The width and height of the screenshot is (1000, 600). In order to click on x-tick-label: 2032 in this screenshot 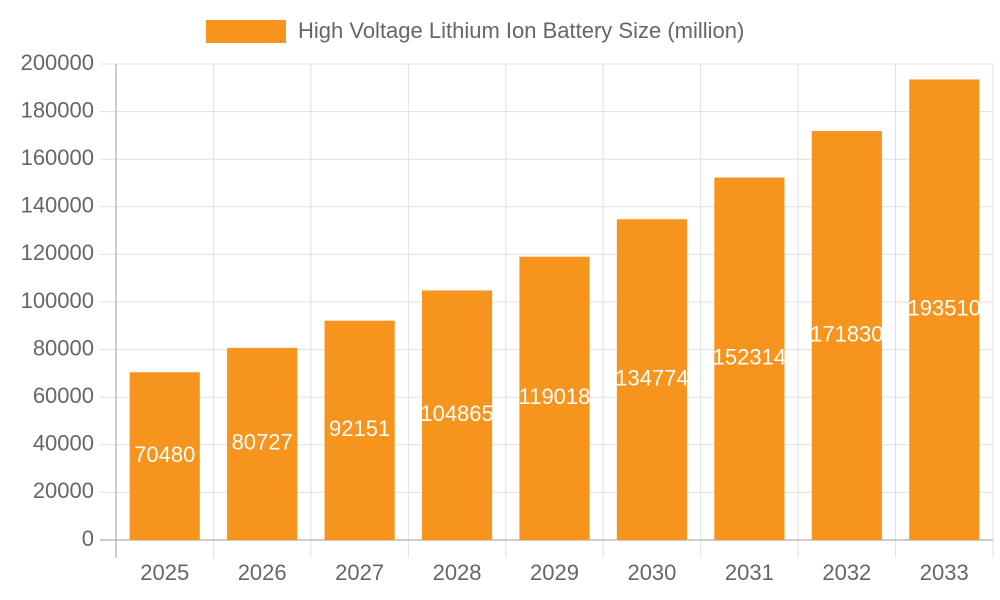, I will do `click(846, 572)`.